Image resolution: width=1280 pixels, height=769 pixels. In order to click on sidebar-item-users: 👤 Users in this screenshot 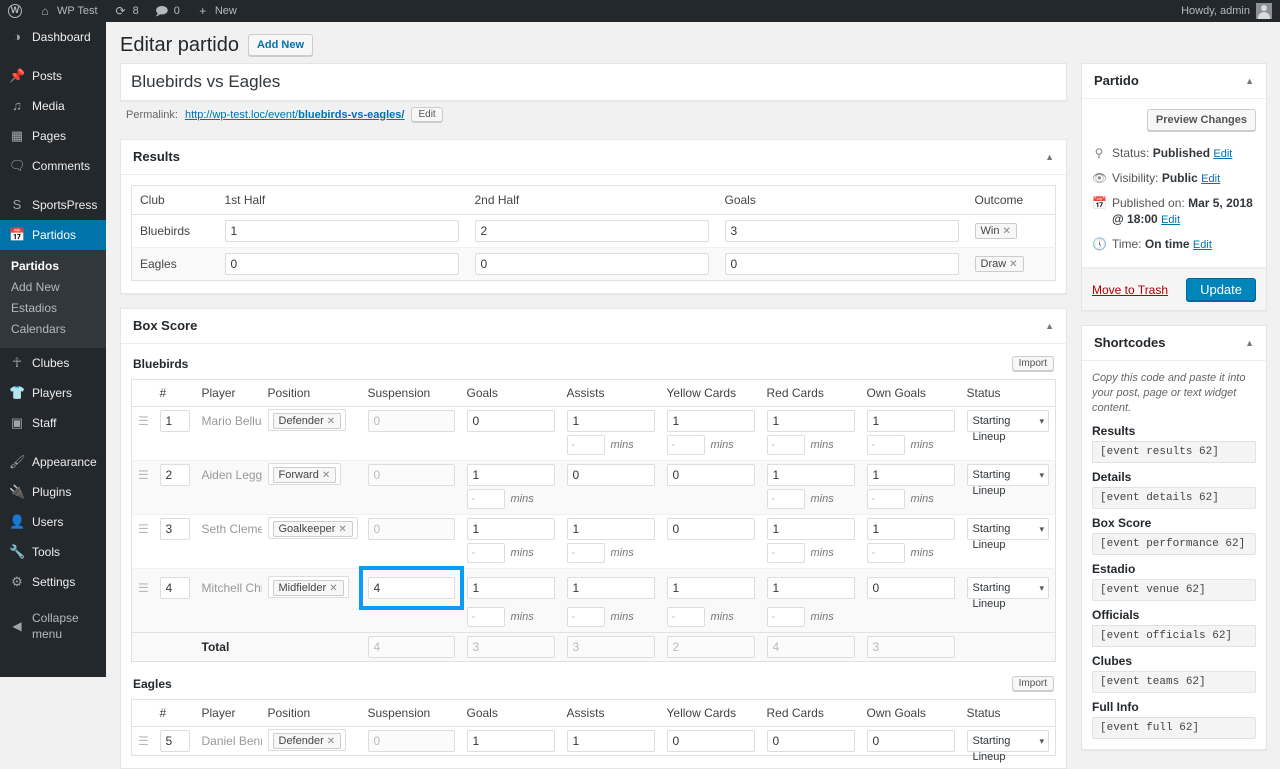, I will do `click(53, 522)`.